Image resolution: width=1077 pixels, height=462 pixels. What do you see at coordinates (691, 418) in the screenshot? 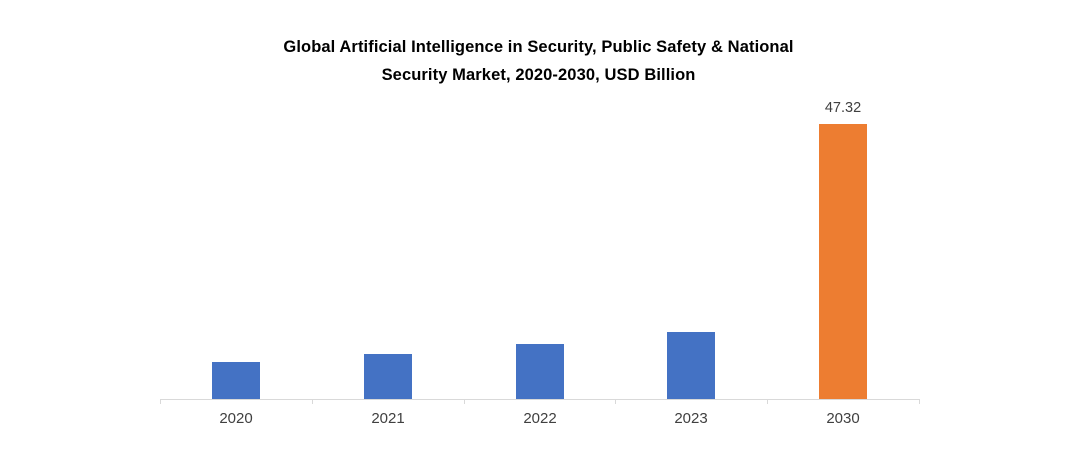
I see `x-axis-label-2023: 2023` at bounding box center [691, 418].